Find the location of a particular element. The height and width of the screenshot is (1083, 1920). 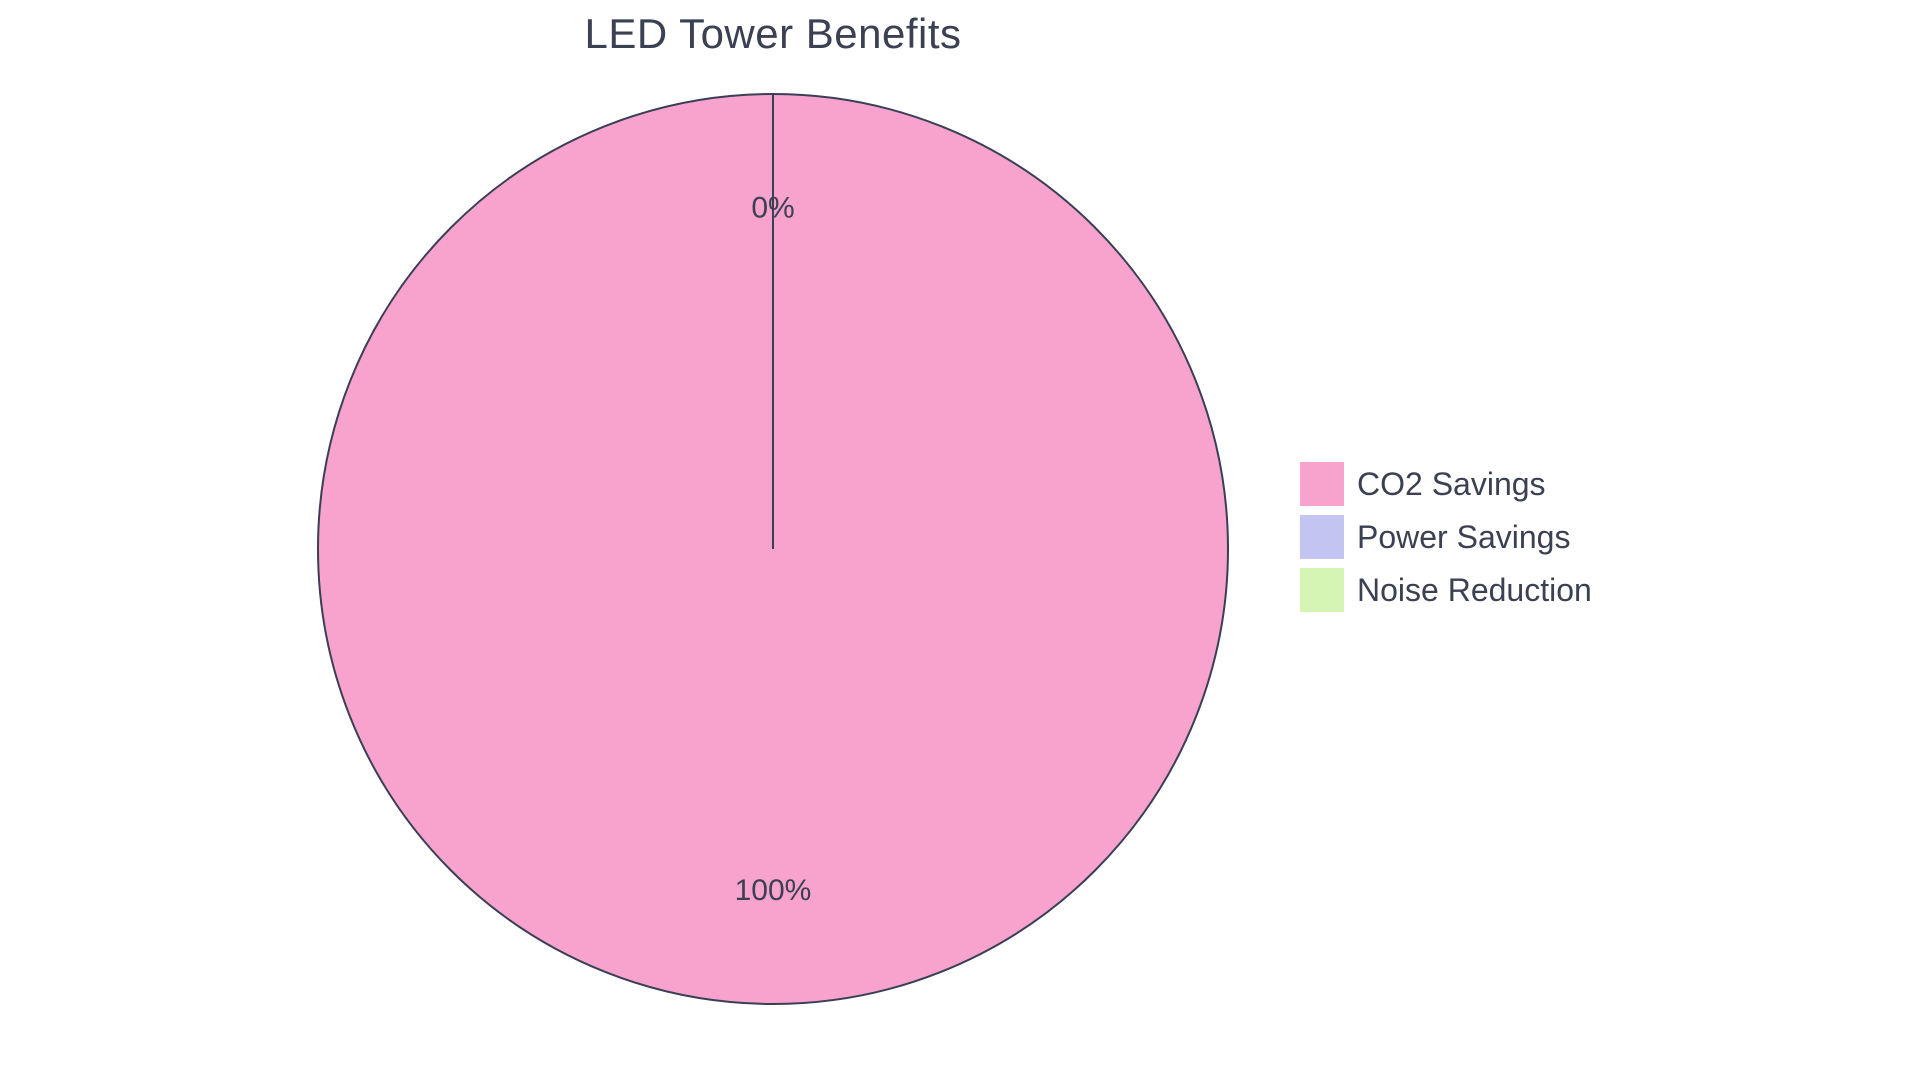

legend: CO2 Savings Power Savings Noise Reduction is located at coordinates (1446, 537).